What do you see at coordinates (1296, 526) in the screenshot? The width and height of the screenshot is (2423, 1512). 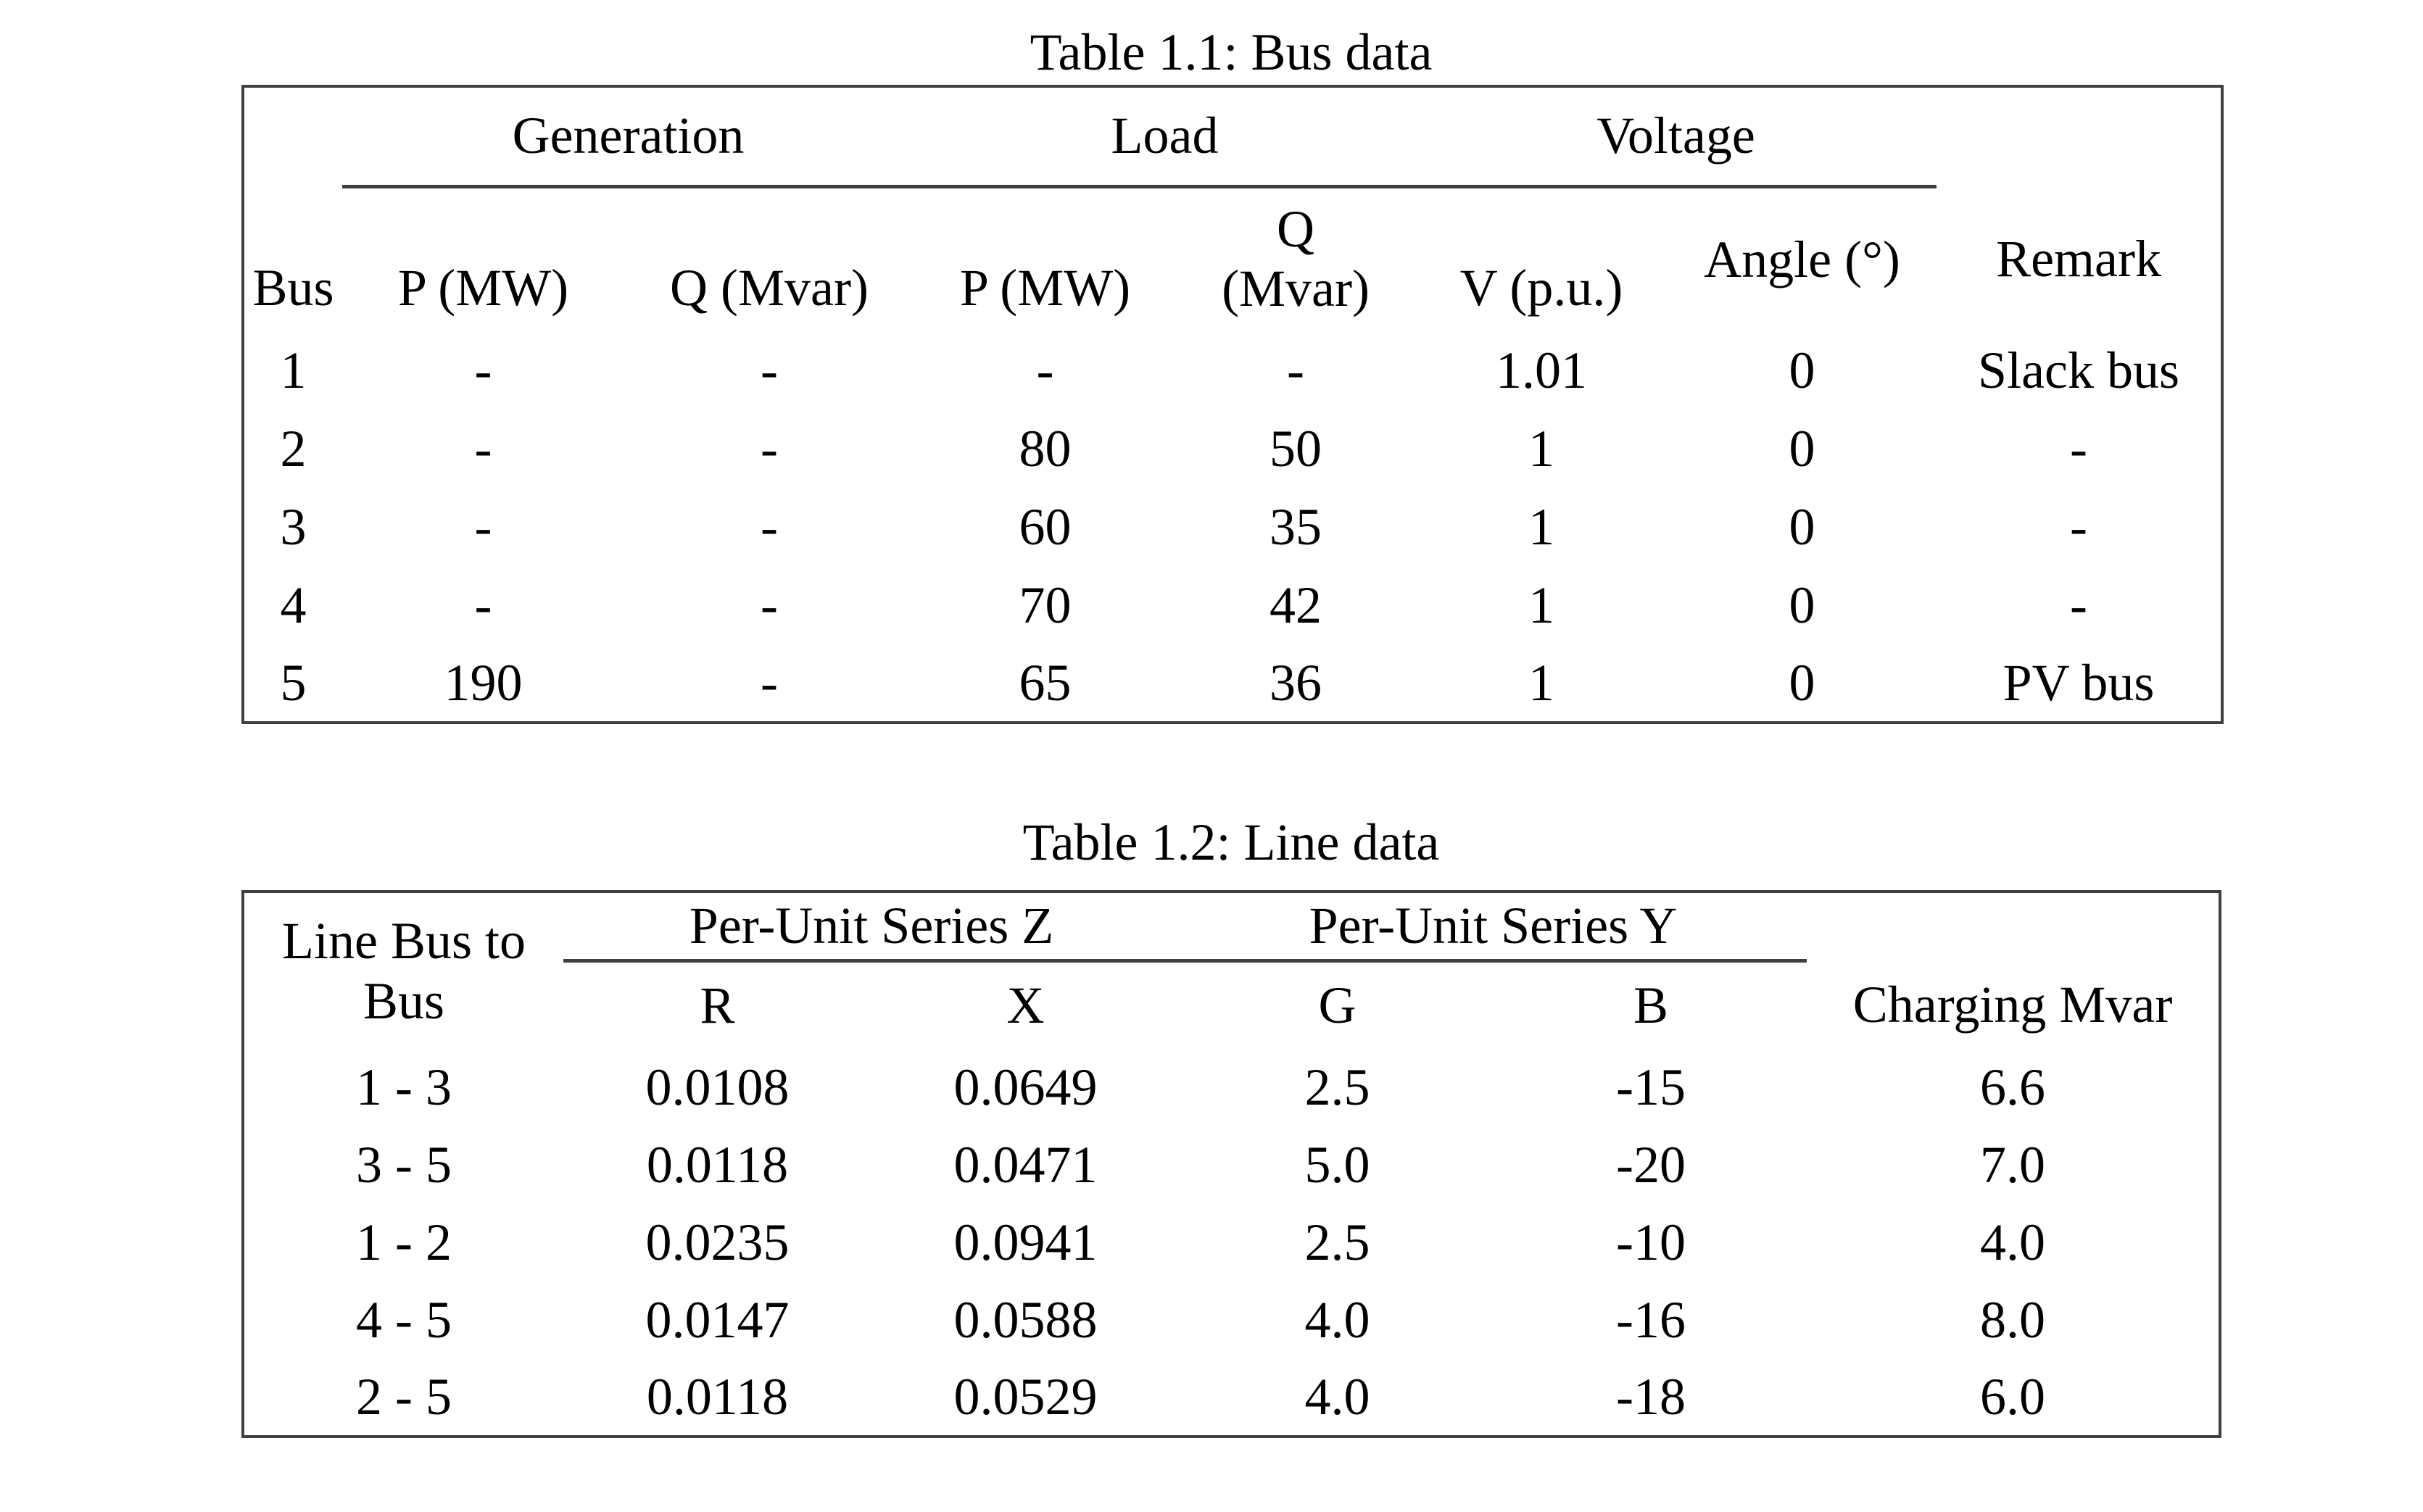 I see `table-cell: 35` at bounding box center [1296, 526].